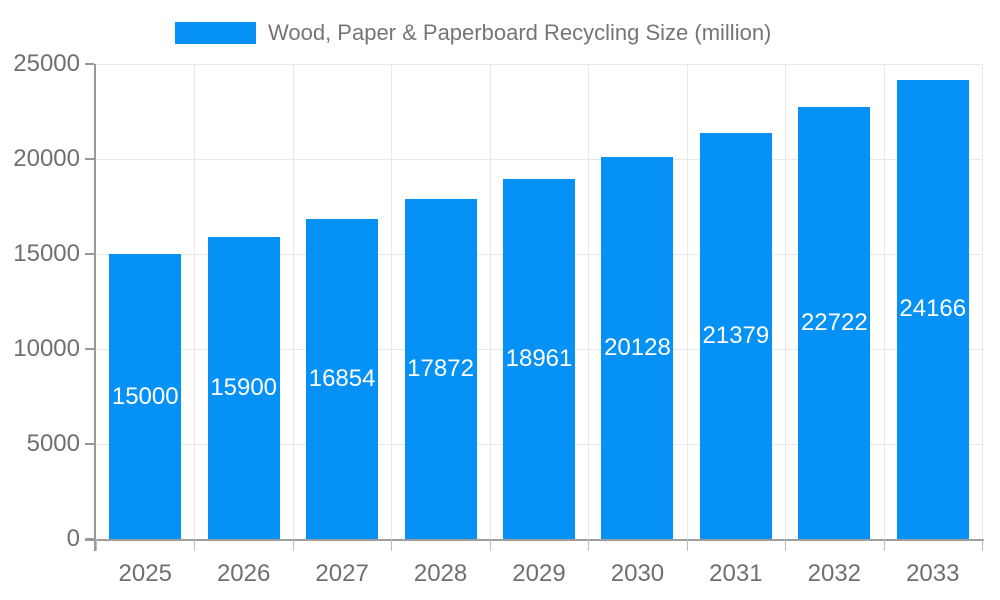  Describe the element at coordinates (342, 573) in the screenshot. I see `x-axis-category-label: 2027` at that location.